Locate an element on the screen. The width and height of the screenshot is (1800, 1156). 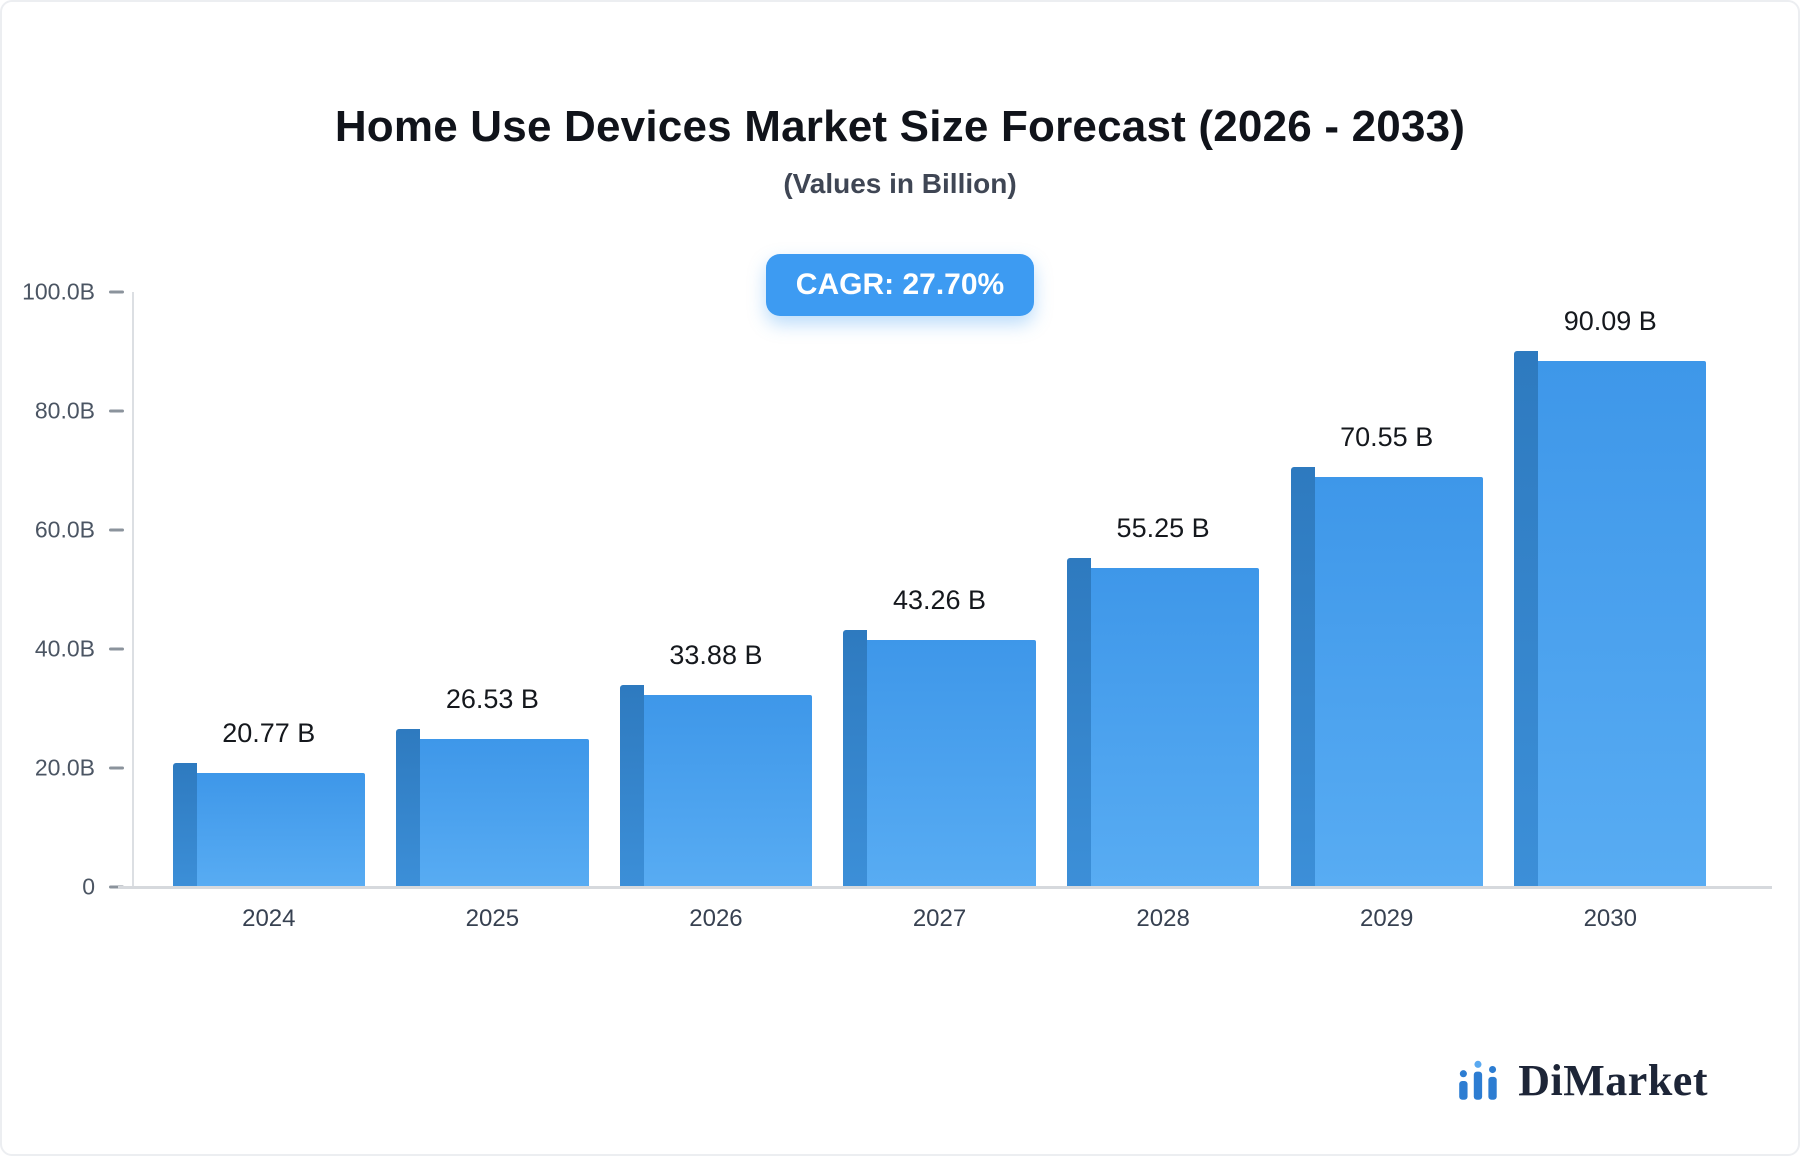
y-tick: 0 is located at coordinates (103, 887).